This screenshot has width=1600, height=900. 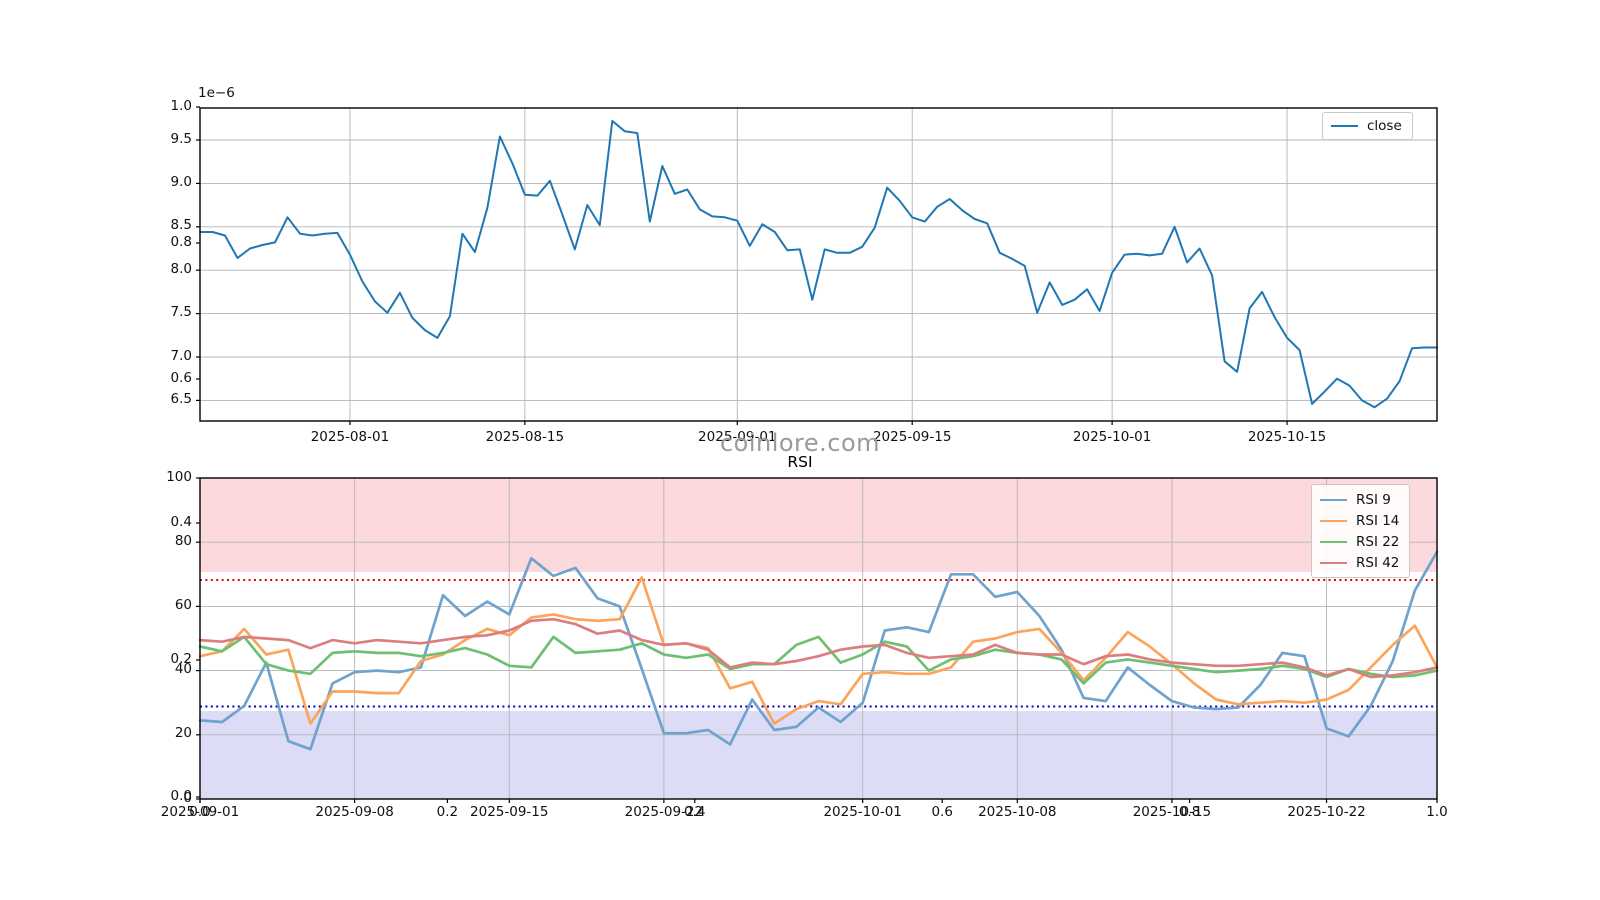 I want to click on rsi22-line-swatch, so click(x=1333, y=541).